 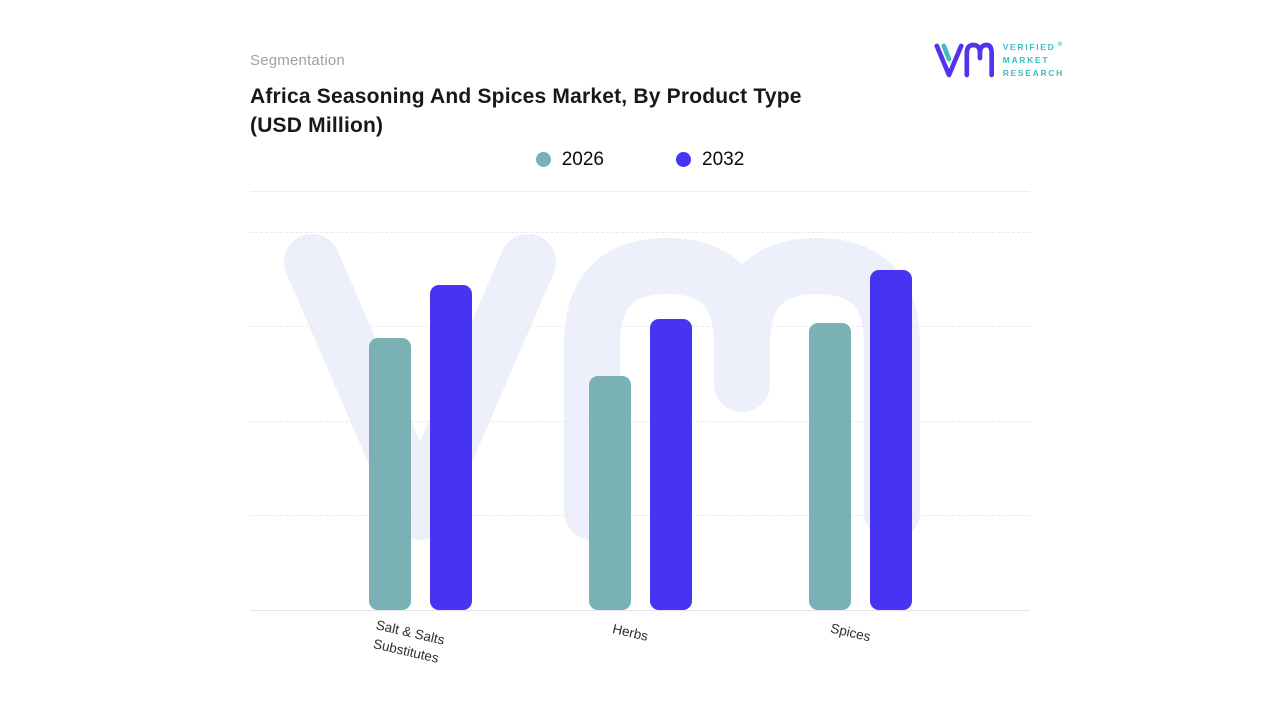 I want to click on x-label-cell: Spices, so click(x=860, y=642).